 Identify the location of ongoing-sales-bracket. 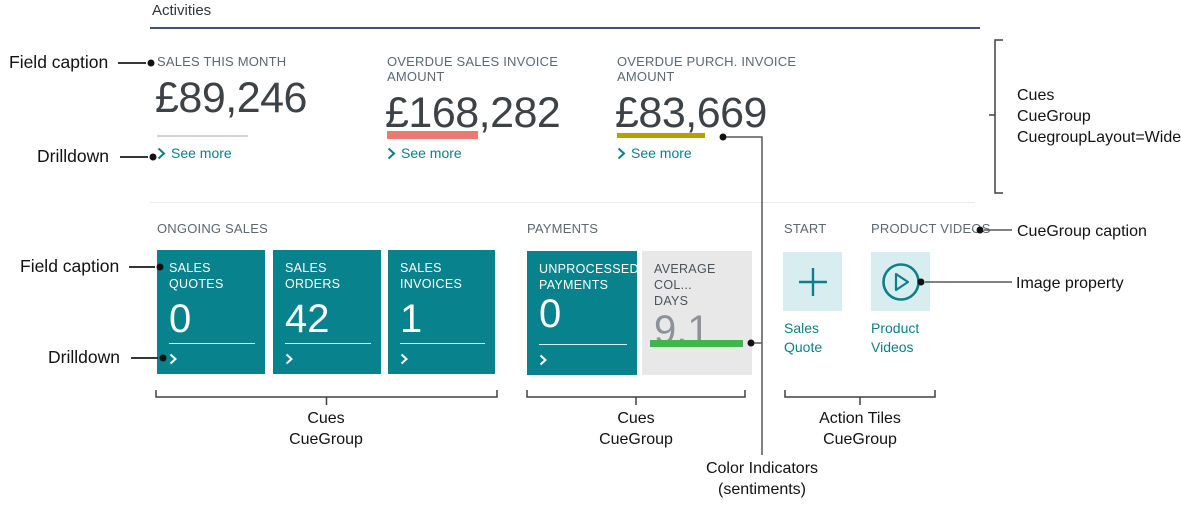
(326, 397).